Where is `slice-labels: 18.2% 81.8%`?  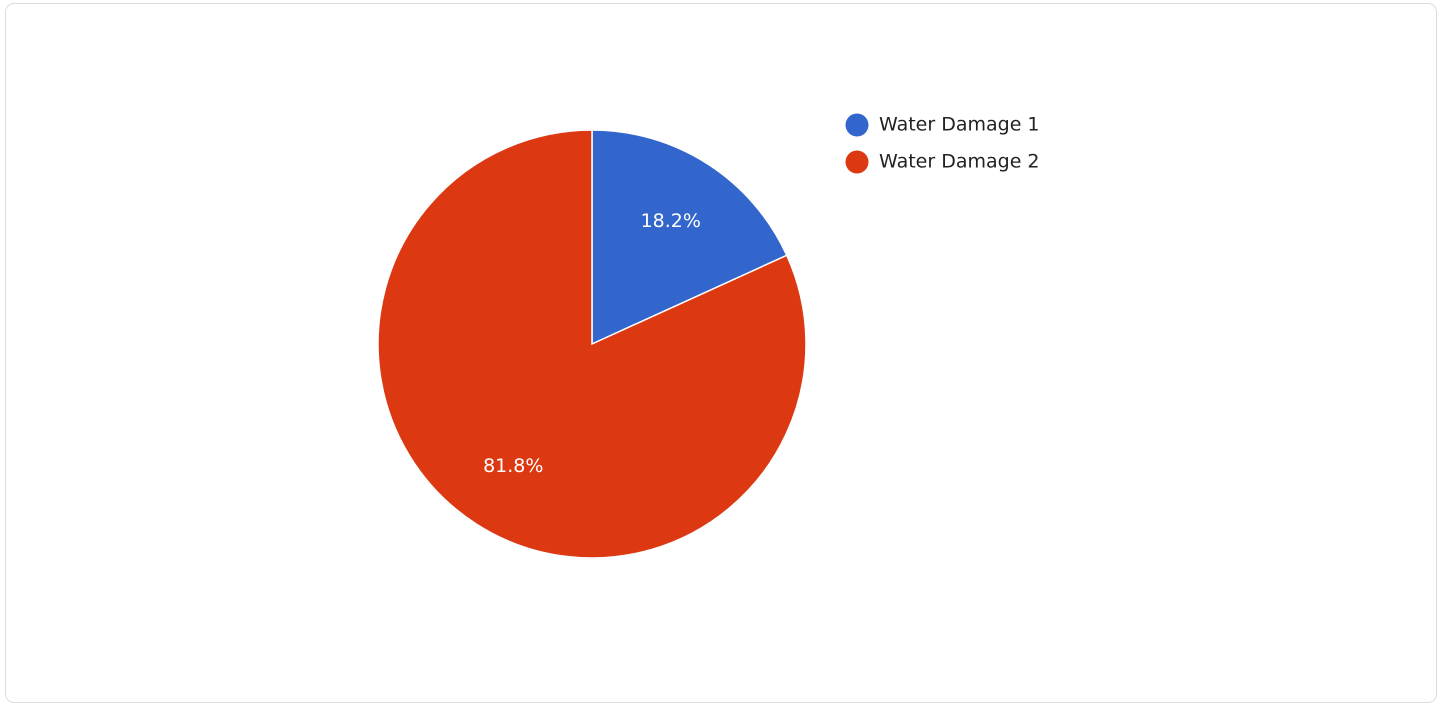 slice-labels: 18.2% 81.8% is located at coordinates (592, 343).